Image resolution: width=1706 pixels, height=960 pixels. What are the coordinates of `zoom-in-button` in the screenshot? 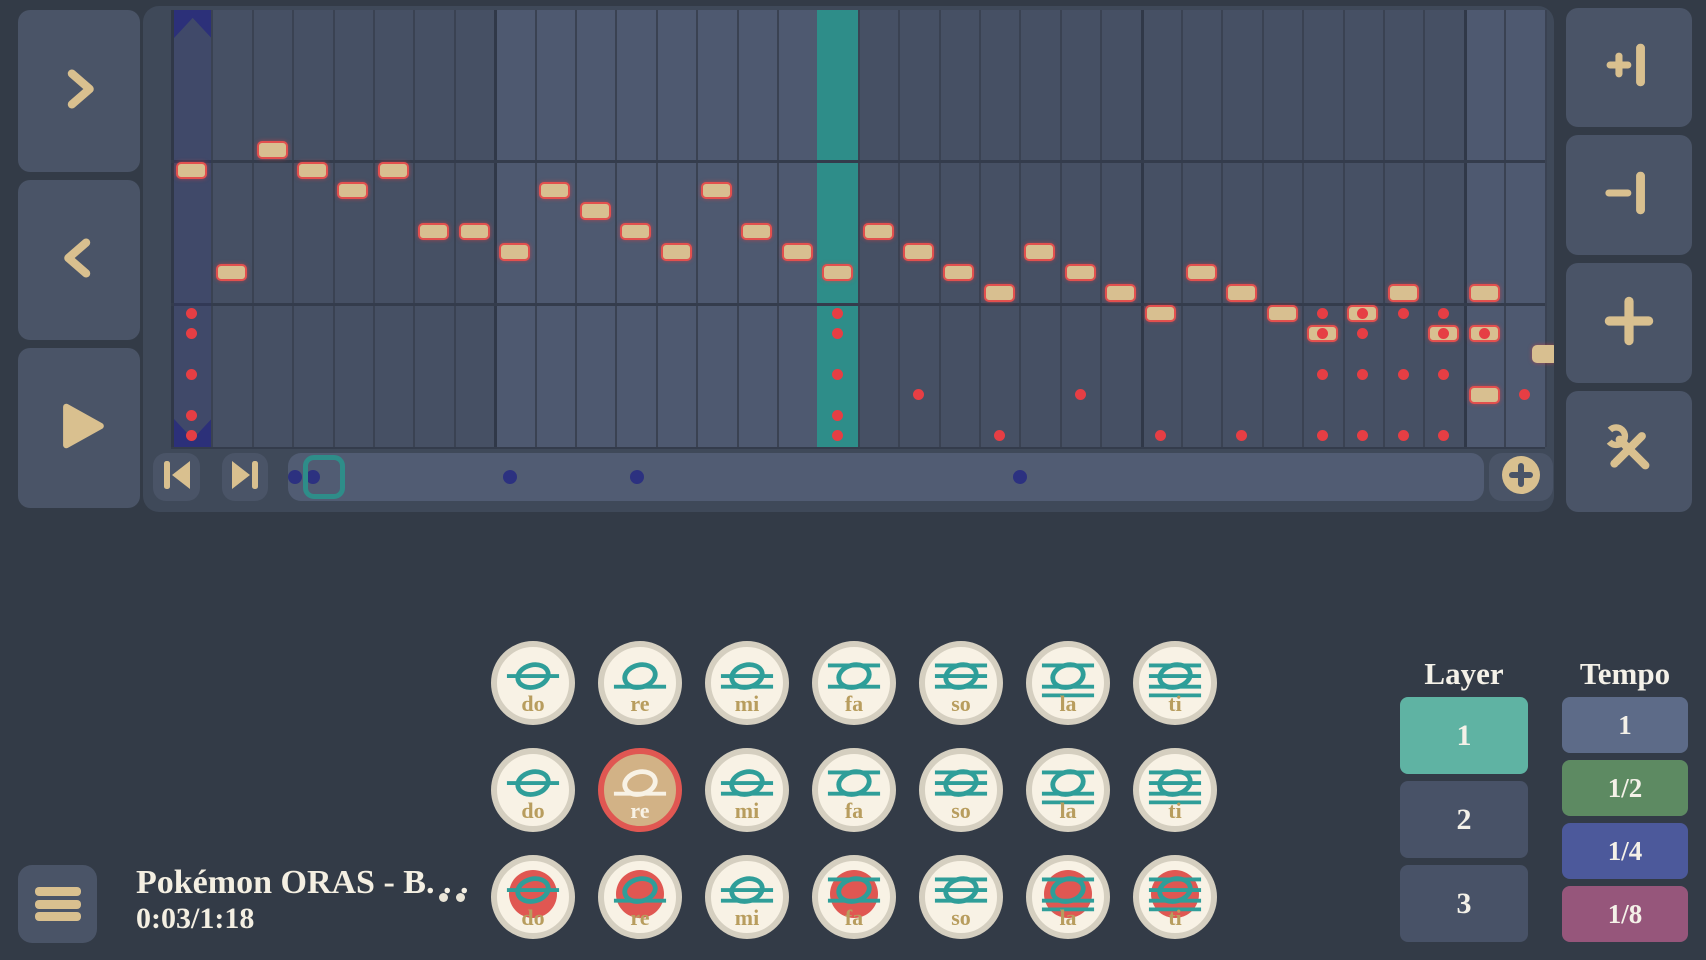 It's located at (1629, 323).